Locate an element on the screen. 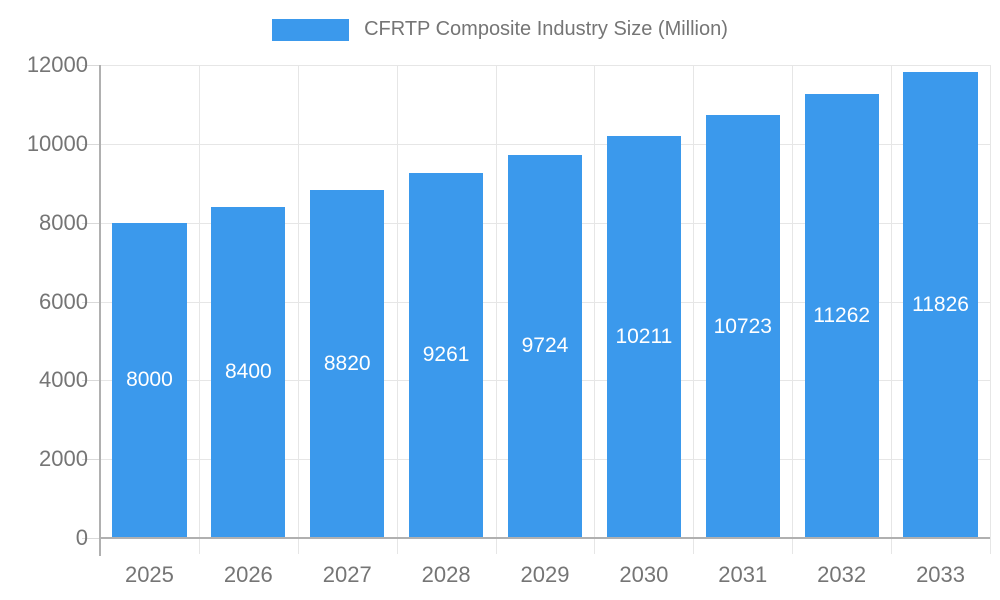 The image size is (1000, 600). x-axis-tick-label: 2033 is located at coordinates (941, 574).